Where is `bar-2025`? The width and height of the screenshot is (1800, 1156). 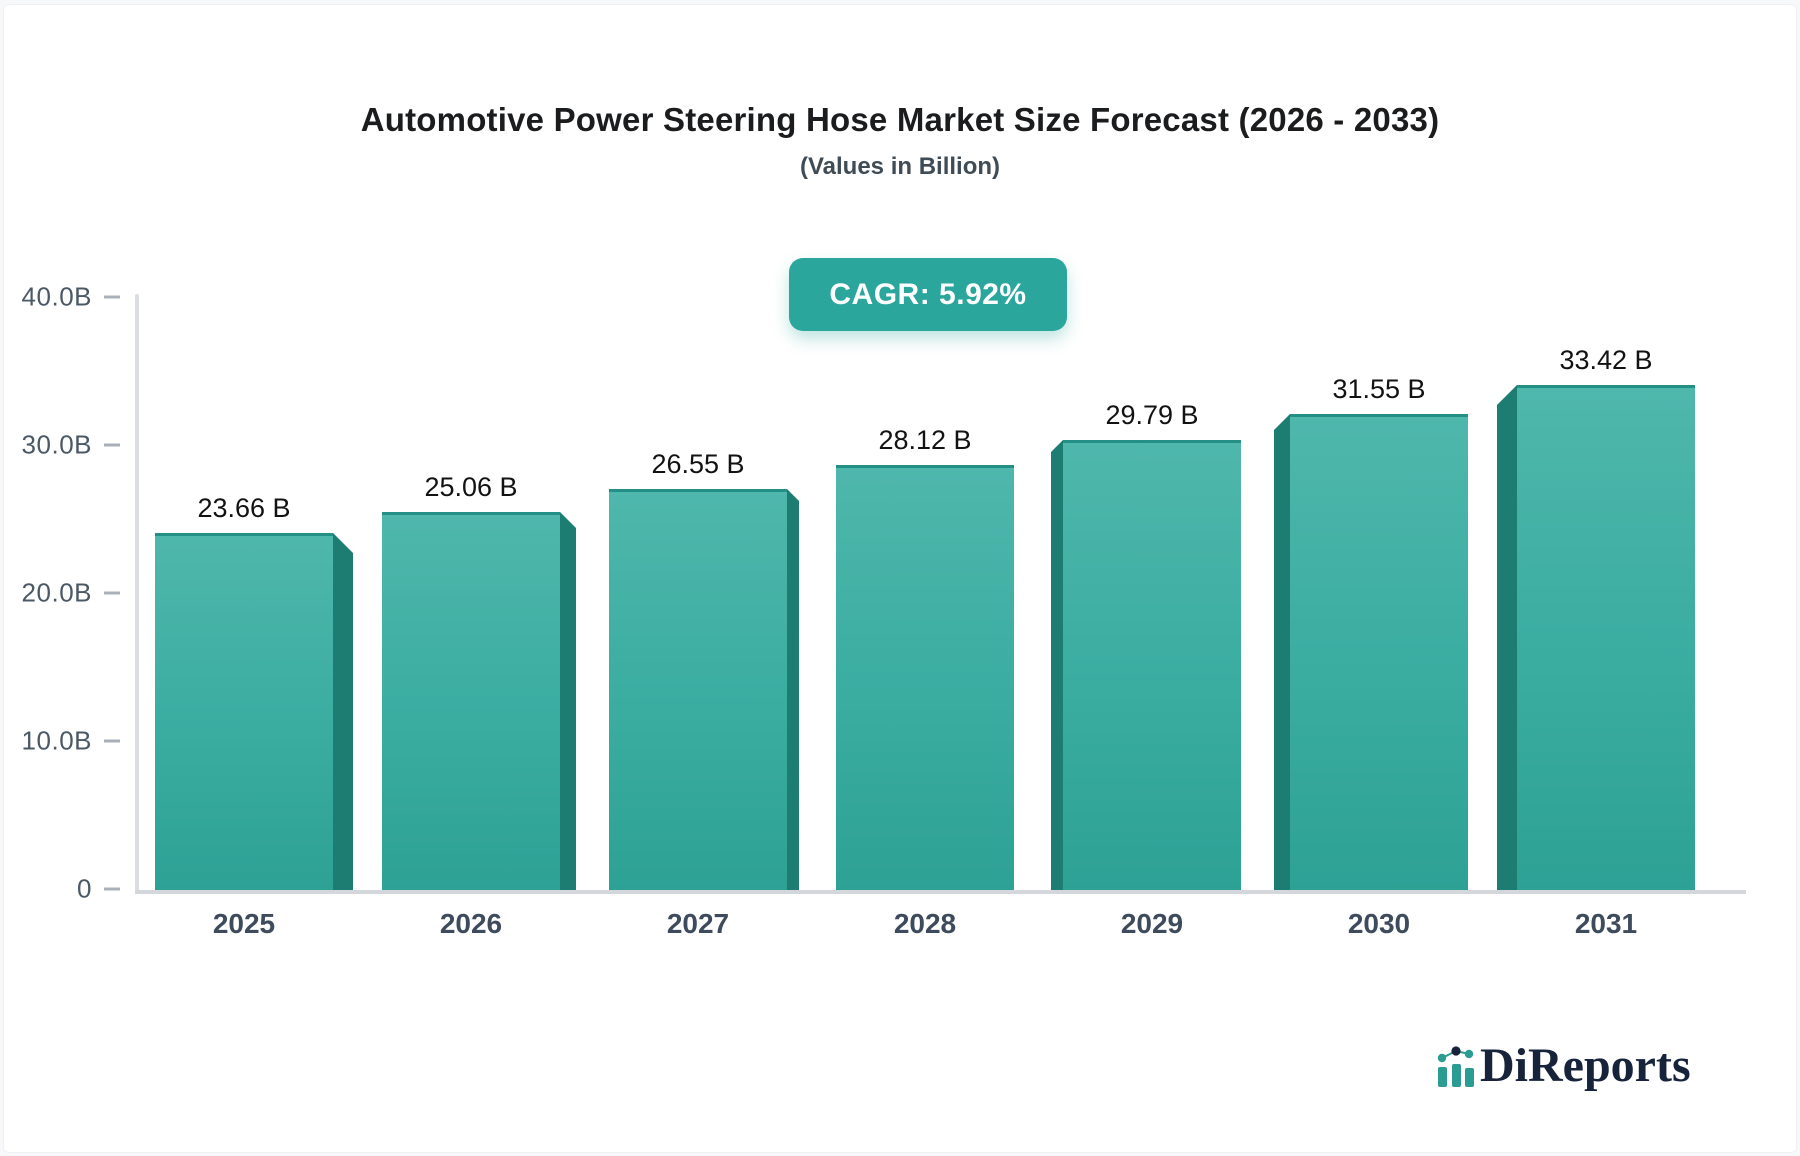 bar-2025 is located at coordinates (244, 711).